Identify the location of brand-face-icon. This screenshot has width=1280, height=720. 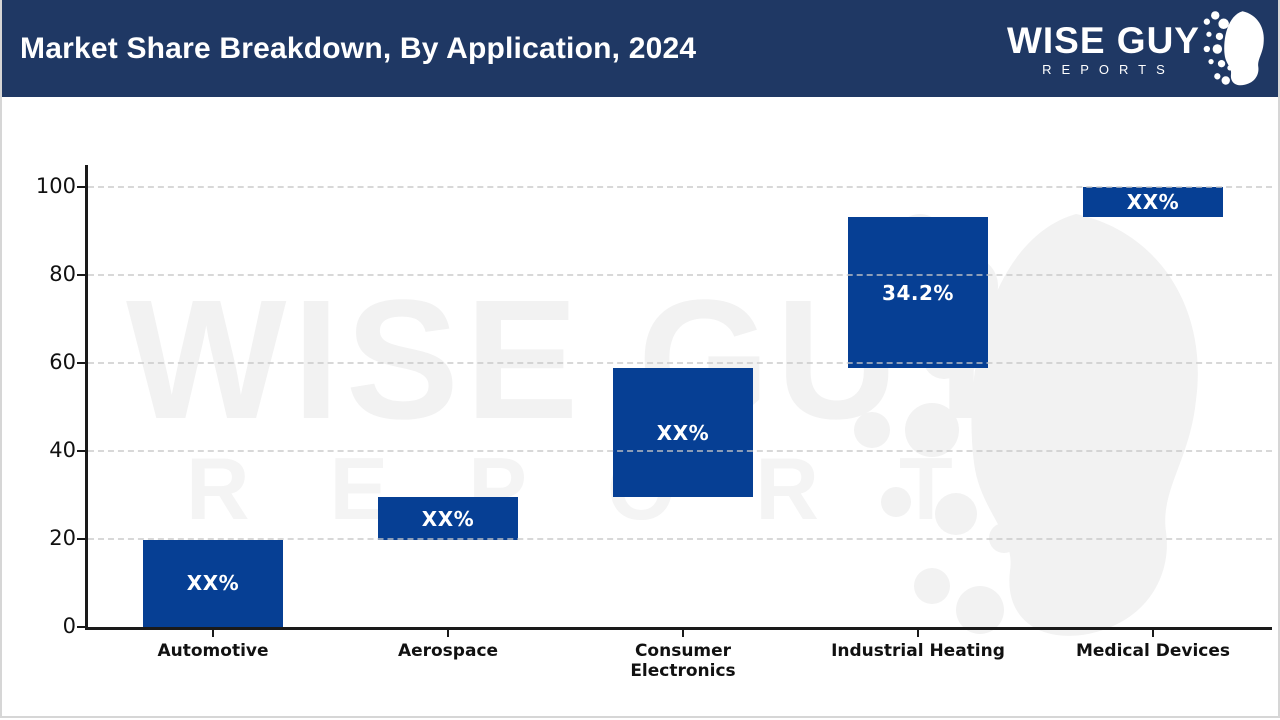
(1233, 48).